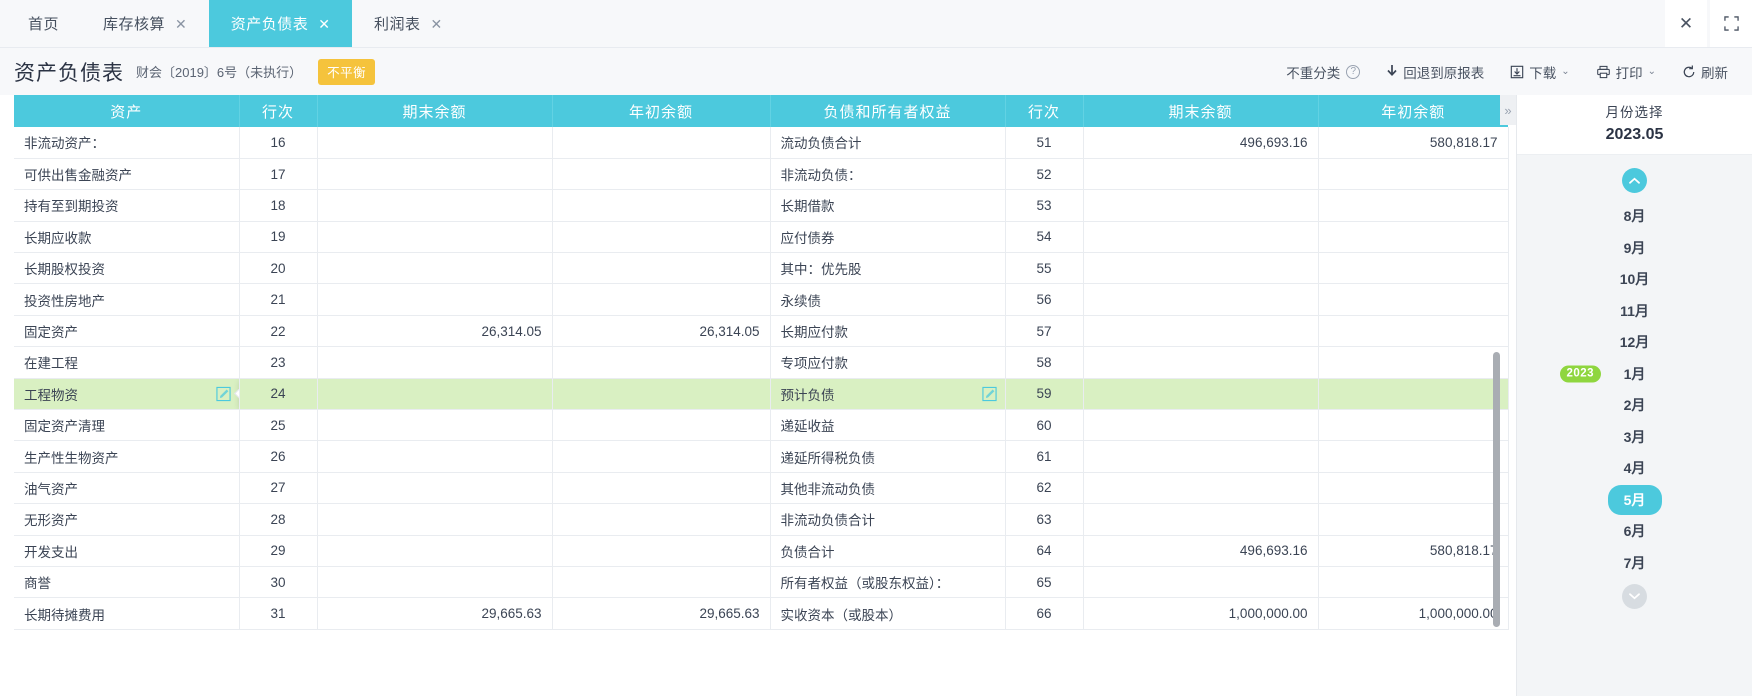 The height and width of the screenshot is (696, 1752). I want to click on scroll-up-arrow-icon, so click(1634, 180).